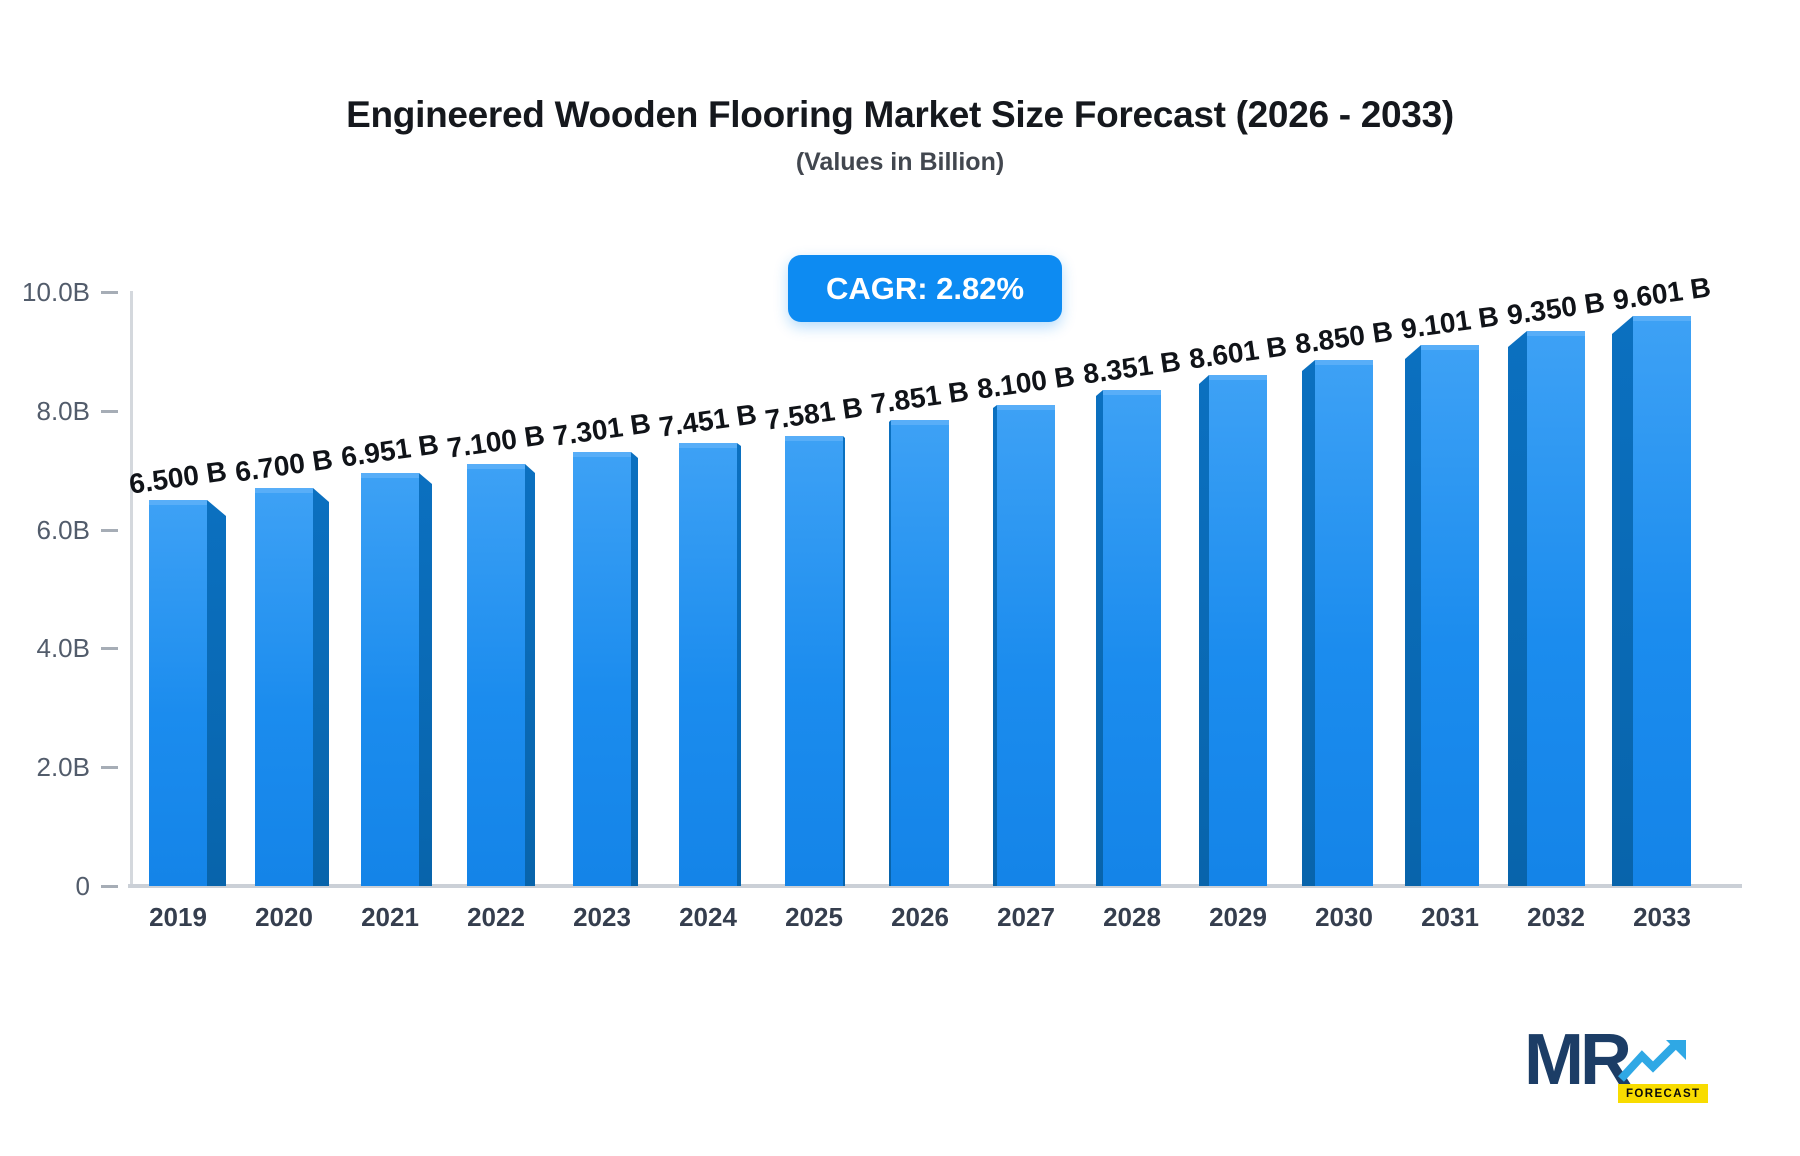 Image resolution: width=1800 pixels, height=1156 pixels. What do you see at coordinates (82, 886) in the screenshot?
I see `y-tick-label: 0` at bounding box center [82, 886].